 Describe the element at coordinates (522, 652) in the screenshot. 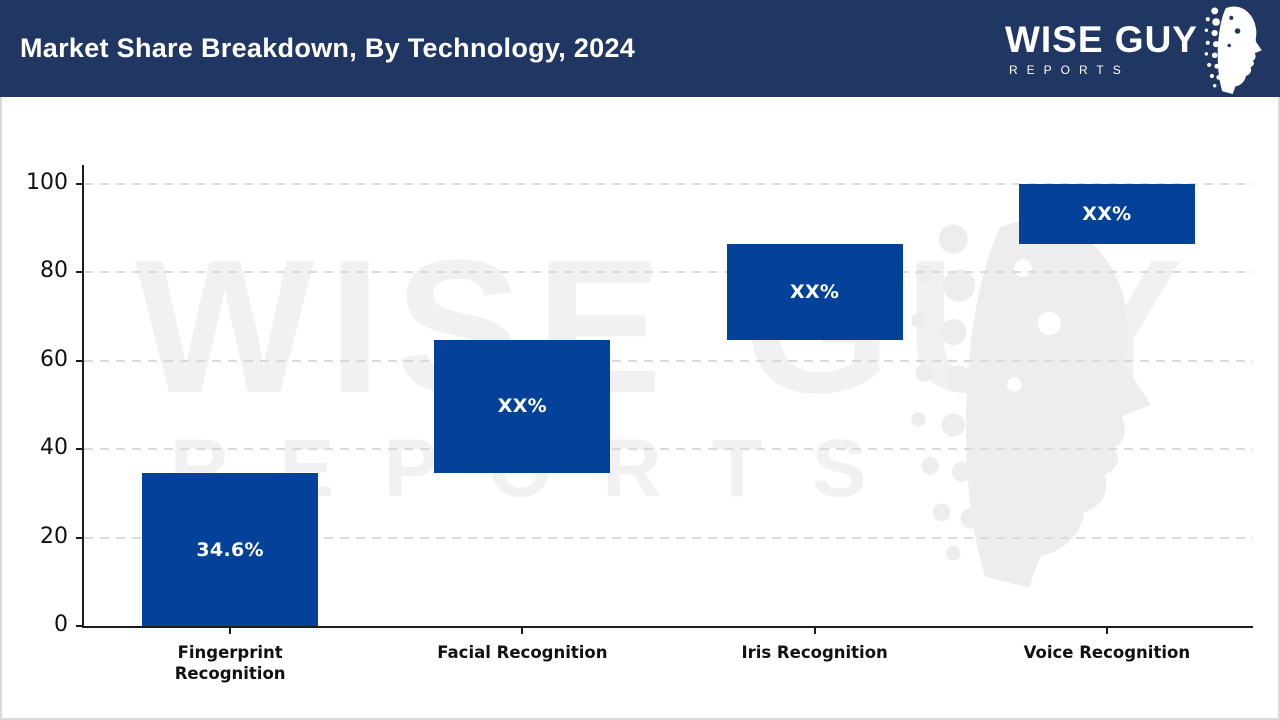

I see `category-label: Facial Recognition` at that location.